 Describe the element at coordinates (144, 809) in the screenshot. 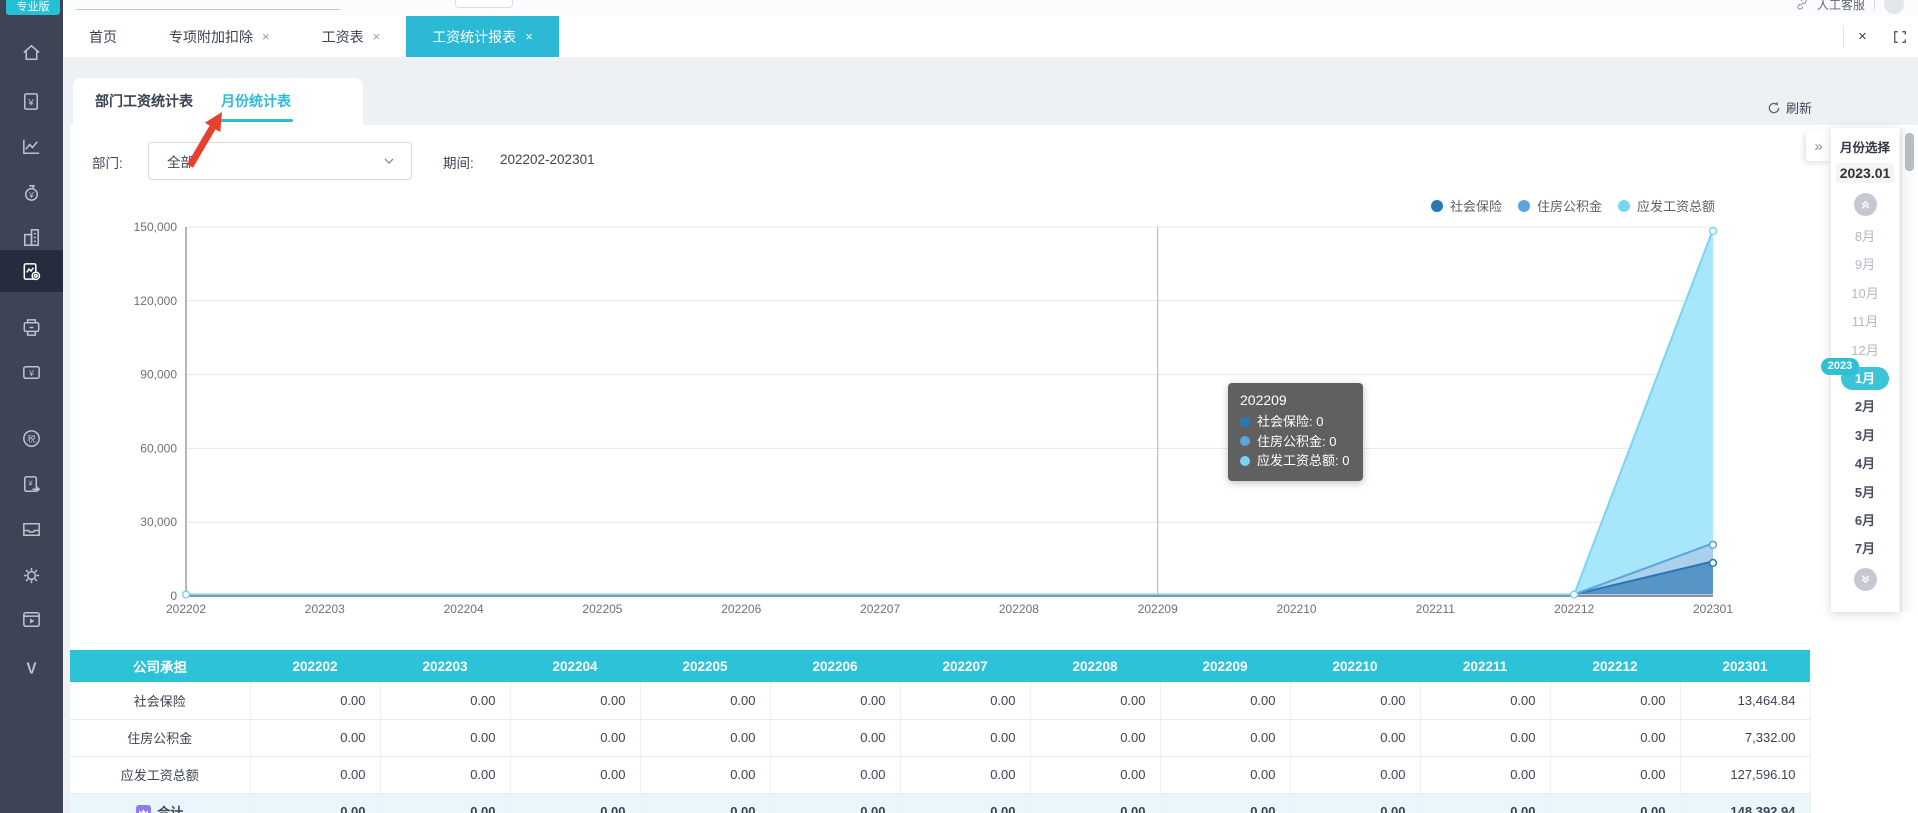

I see `total-badge-icon` at that location.